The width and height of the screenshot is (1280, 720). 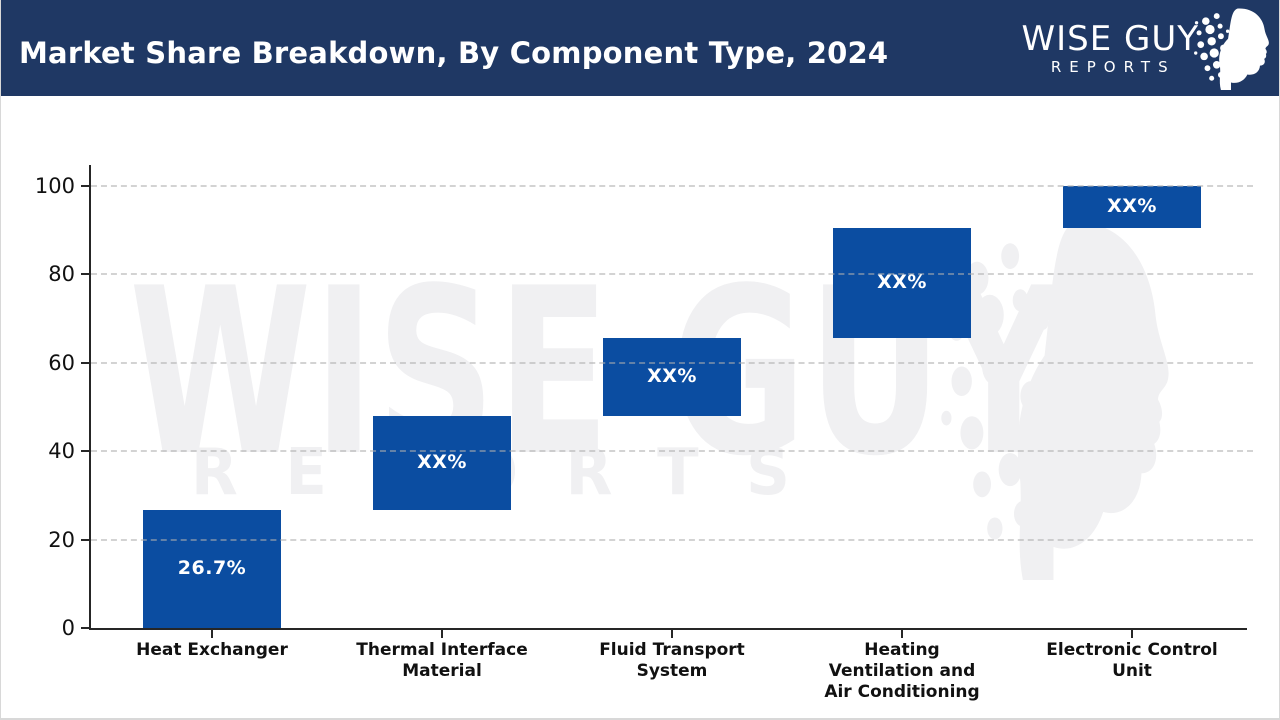 I want to click on category-label-line: System, so click(x=672, y=671).